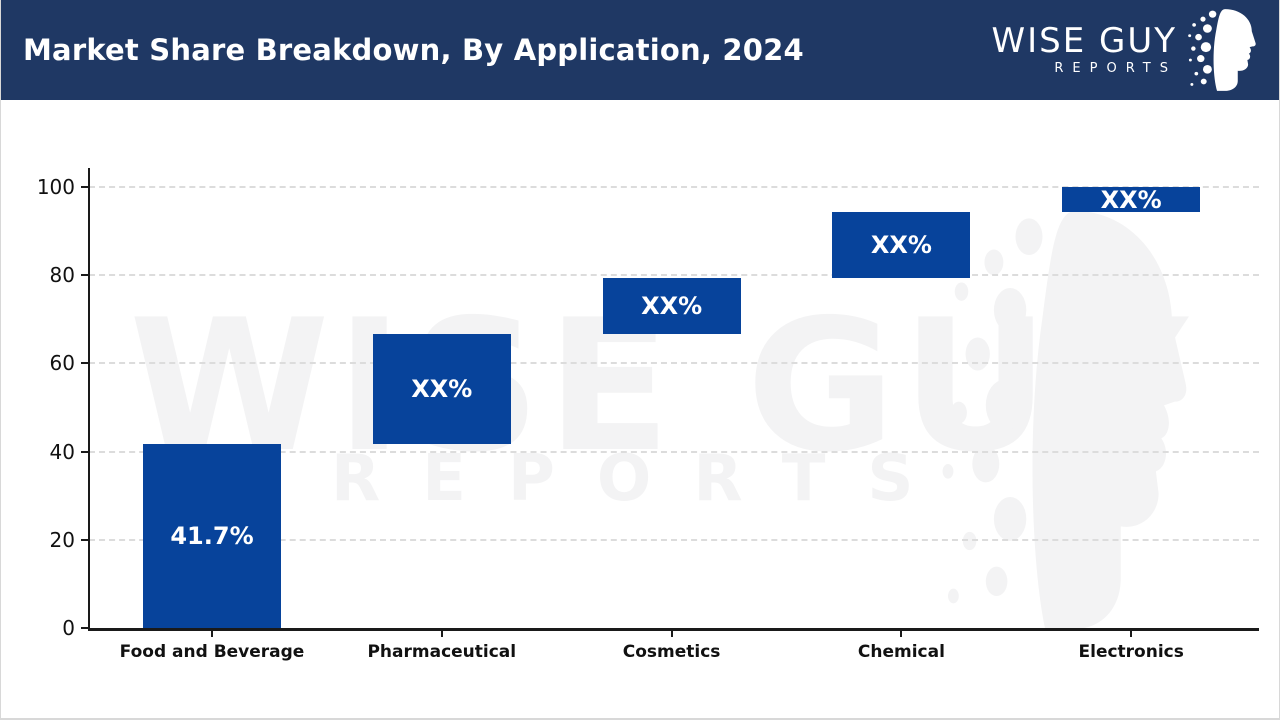  Describe the element at coordinates (212, 652) in the screenshot. I see `x-category-label: Food and Beverage` at that location.